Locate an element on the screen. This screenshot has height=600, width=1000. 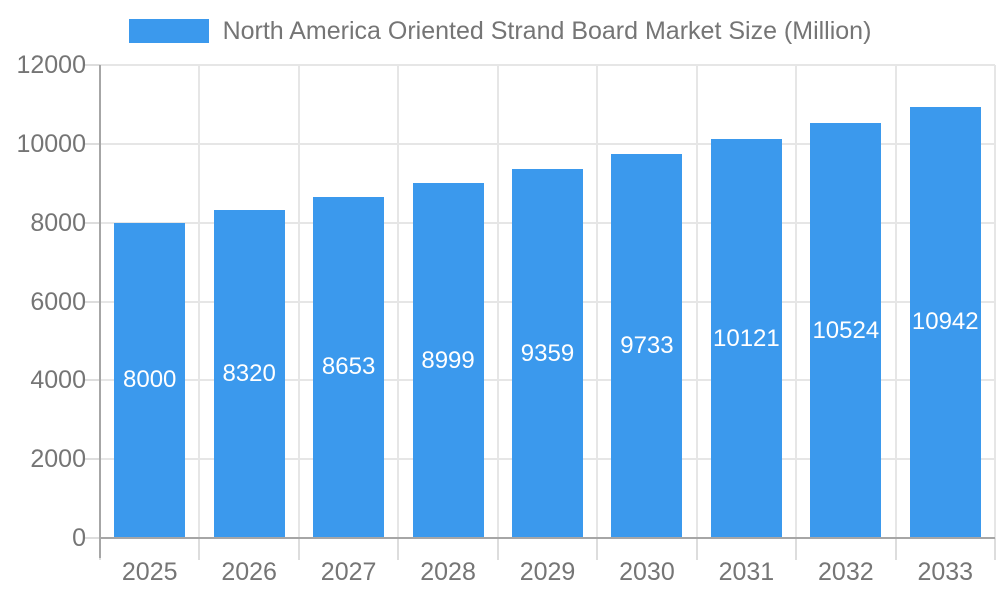
x-tick-label: 2030 is located at coordinates (647, 572).